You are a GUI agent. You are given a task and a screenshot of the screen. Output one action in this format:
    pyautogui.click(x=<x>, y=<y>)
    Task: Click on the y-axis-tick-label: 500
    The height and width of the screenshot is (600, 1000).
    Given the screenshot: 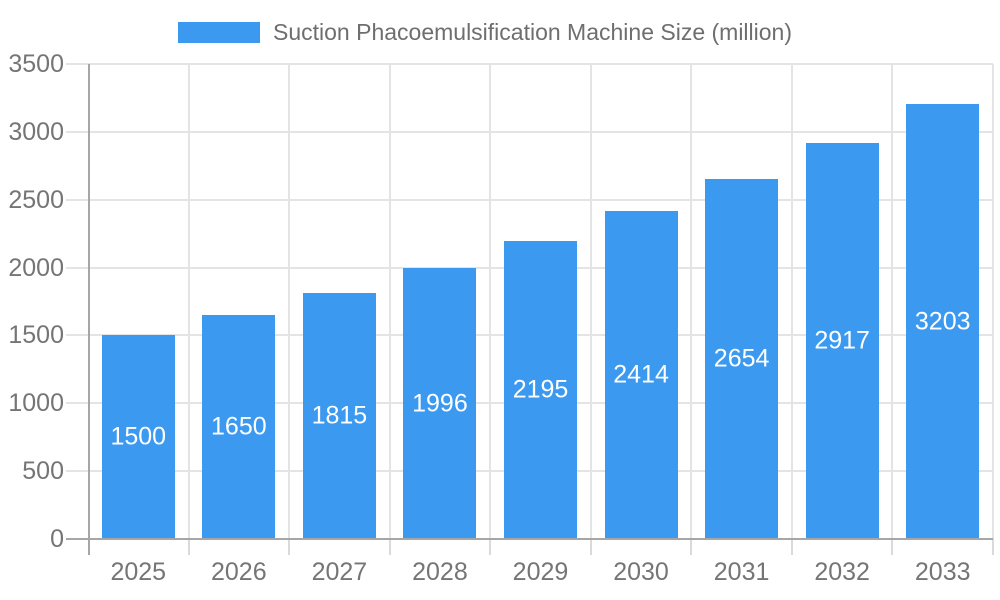 What is the action you would take?
    pyautogui.click(x=43, y=471)
    